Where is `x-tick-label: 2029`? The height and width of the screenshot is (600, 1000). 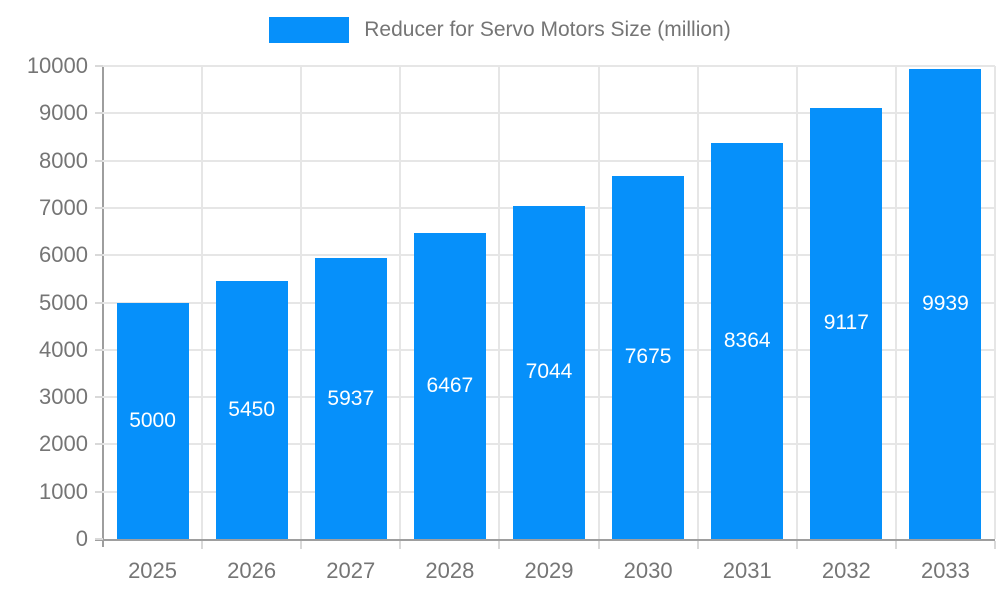
x-tick-label: 2029 is located at coordinates (549, 570).